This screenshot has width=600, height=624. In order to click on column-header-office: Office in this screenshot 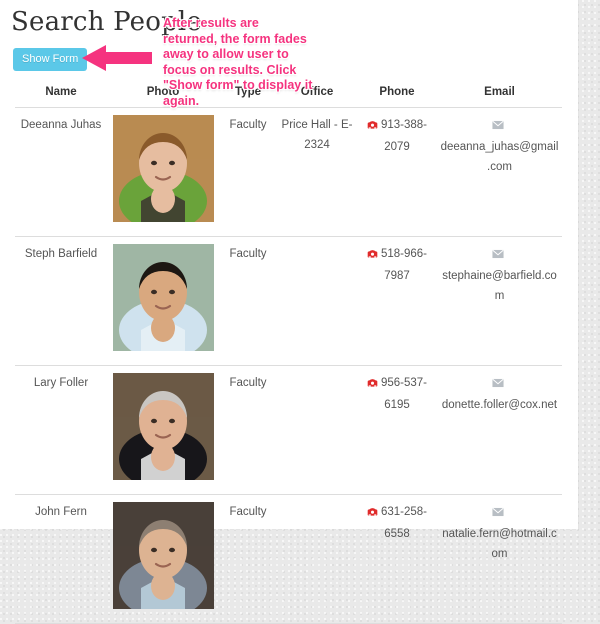, I will do `click(317, 95)`.